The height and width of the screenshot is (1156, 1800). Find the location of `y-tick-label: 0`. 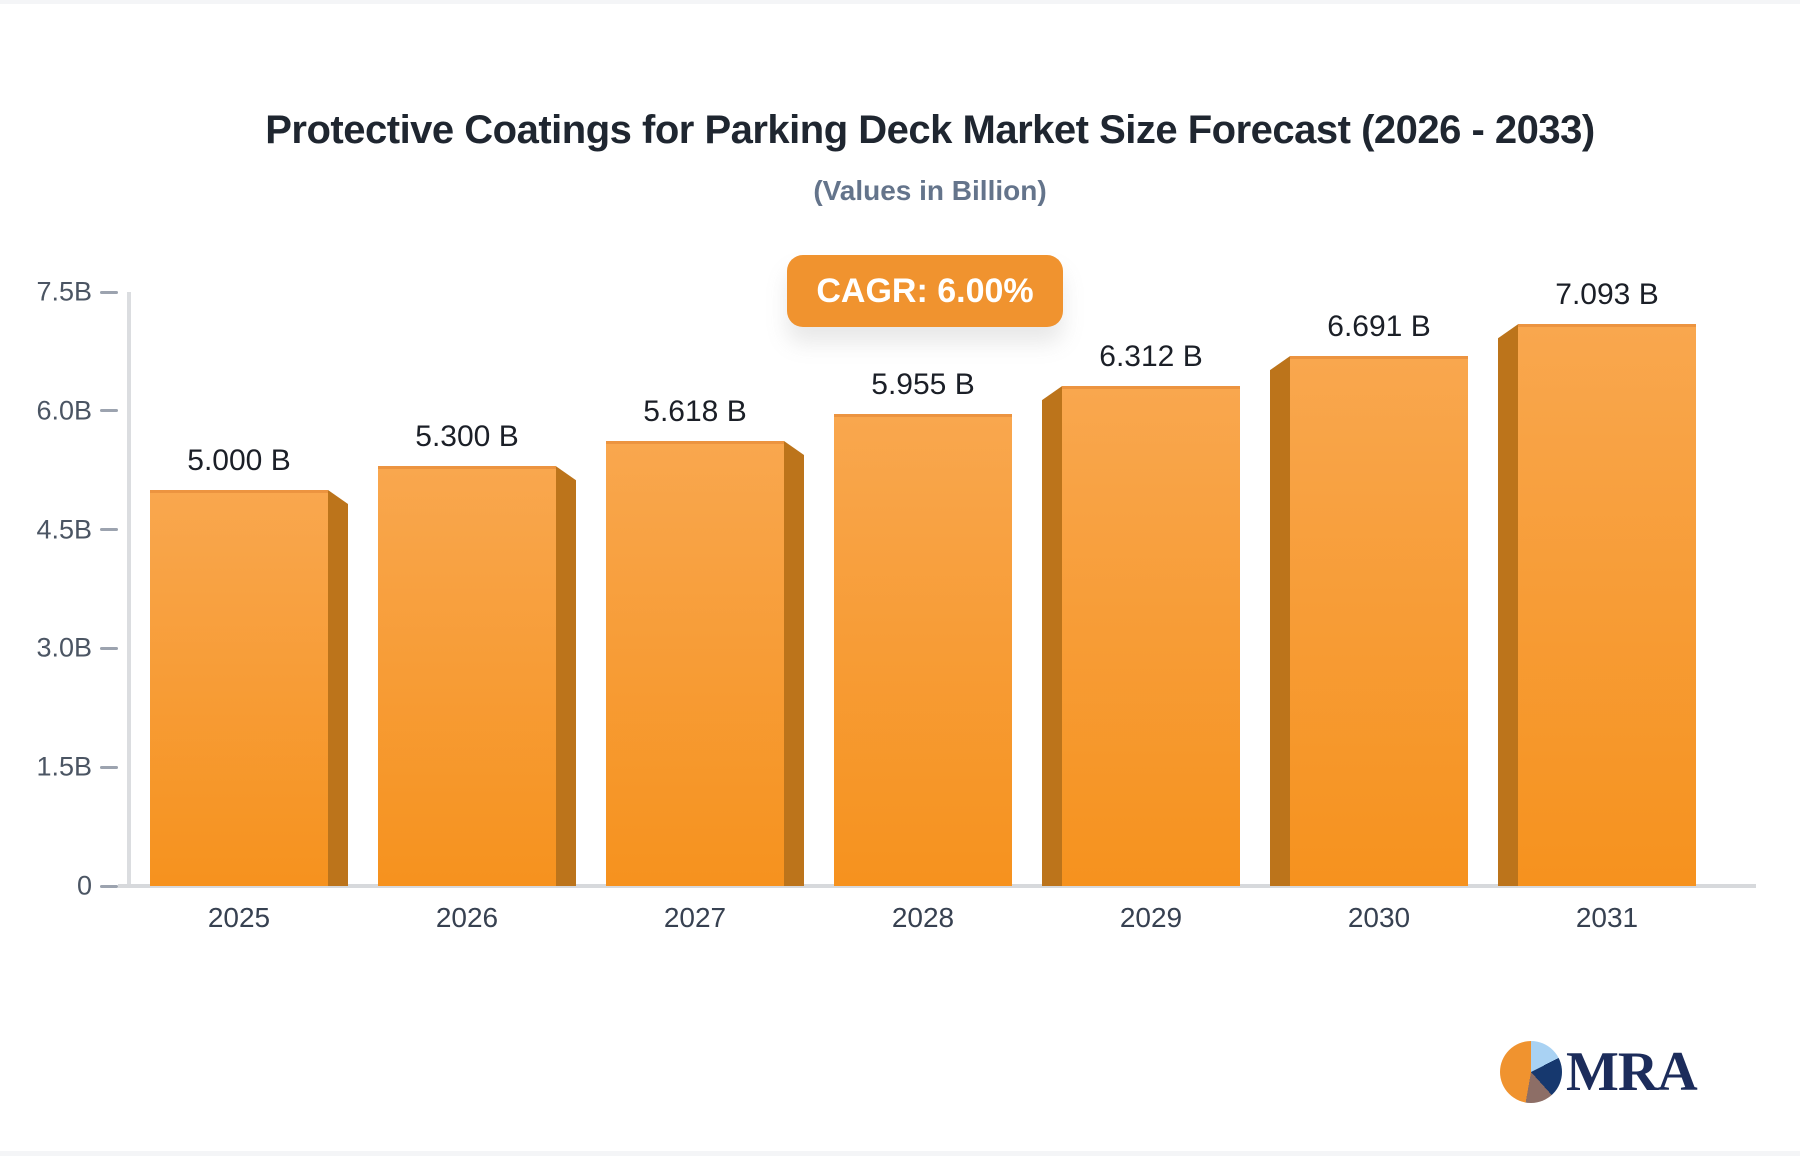

y-tick-label: 0 is located at coordinates (84, 885).